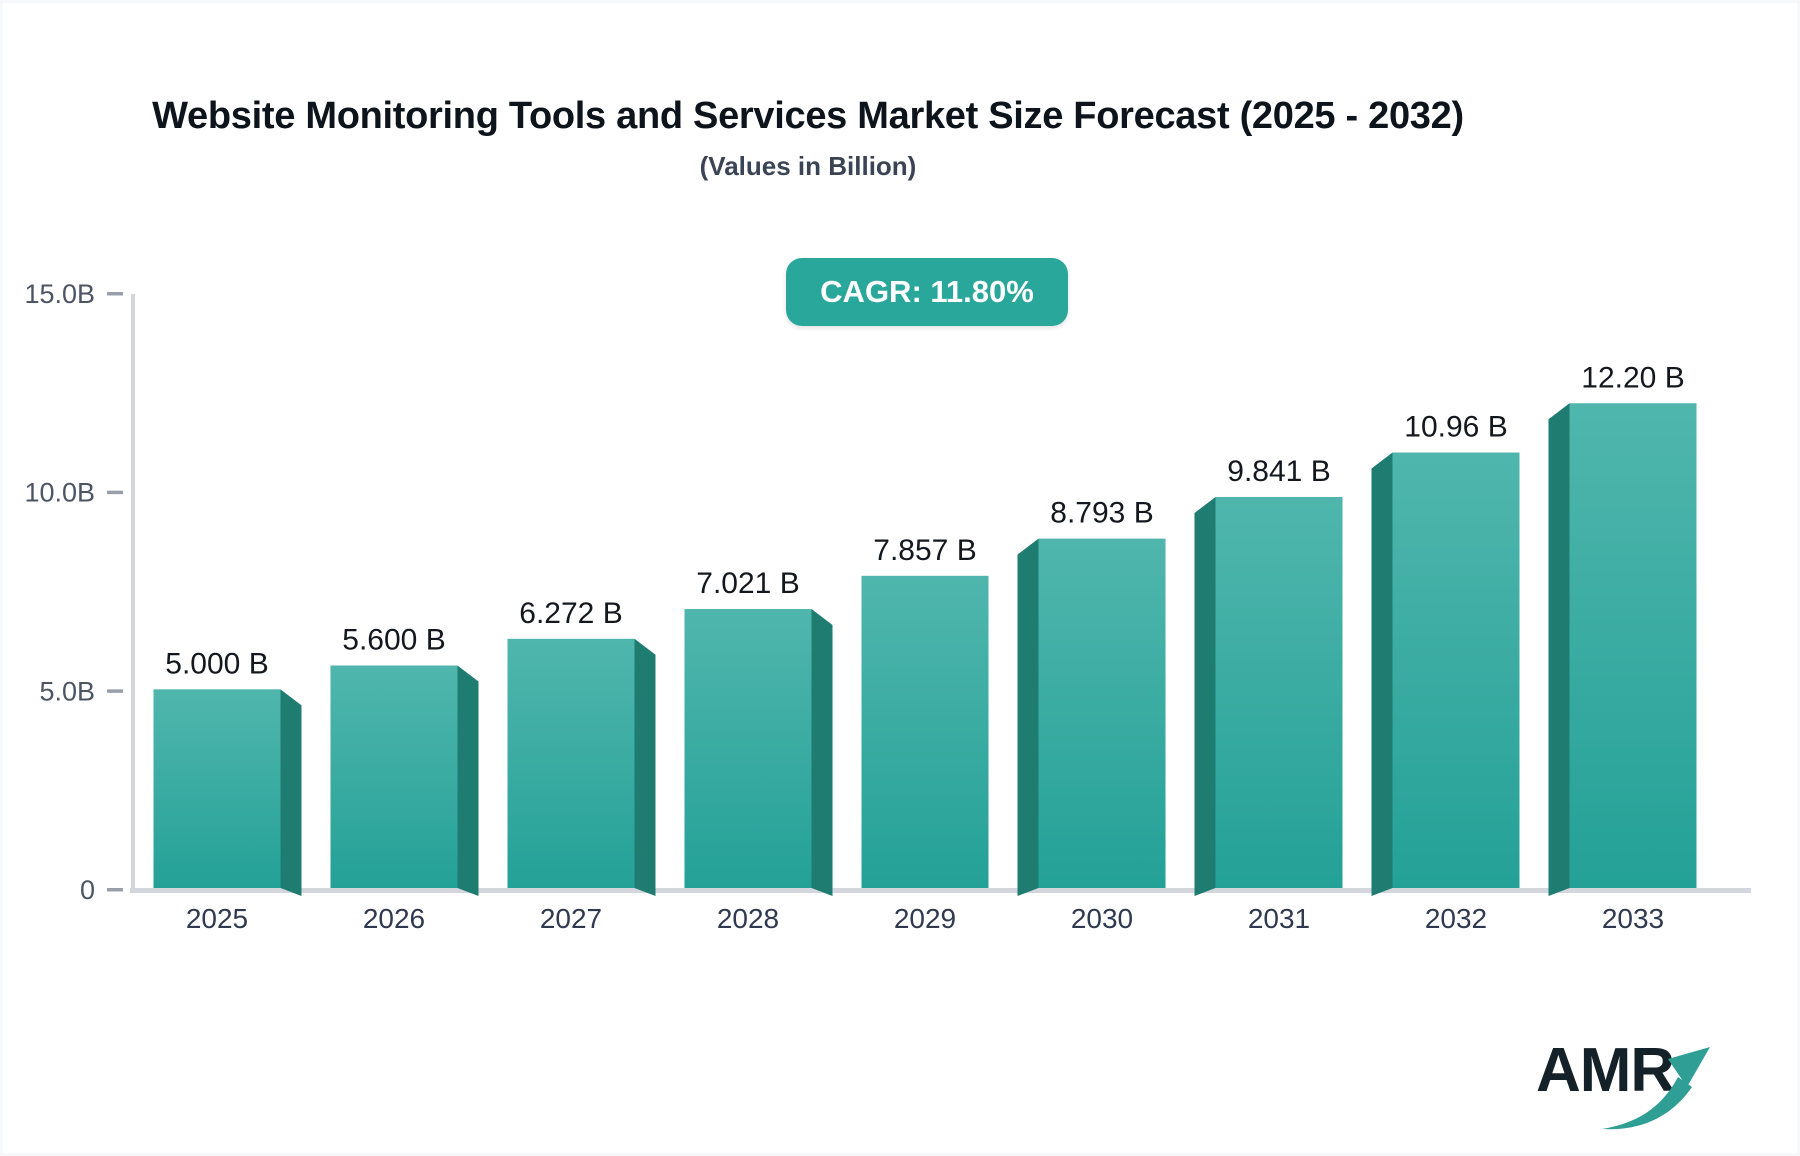 The image size is (1800, 1156). What do you see at coordinates (217, 918) in the screenshot?
I see `x-axis-label: 2025` at bounding box center [217, 918].